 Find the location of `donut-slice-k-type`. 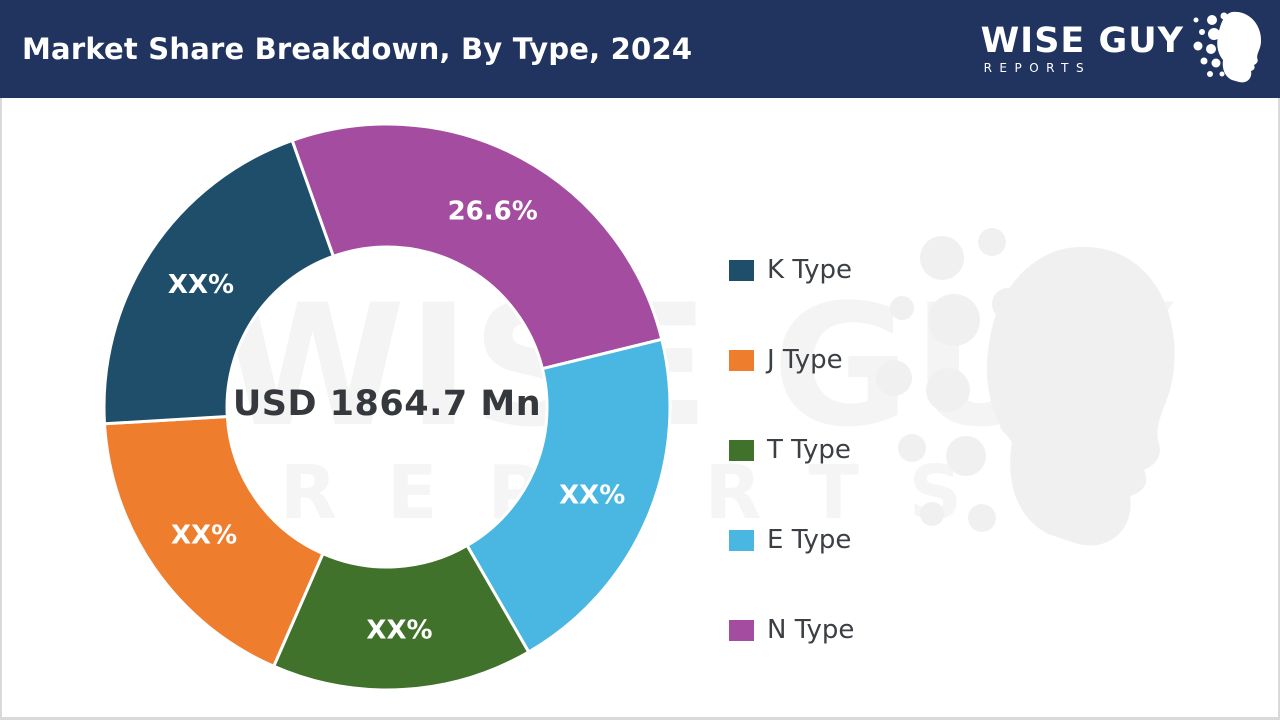

donut-slice-k-type is located at coordinates (218, 282).